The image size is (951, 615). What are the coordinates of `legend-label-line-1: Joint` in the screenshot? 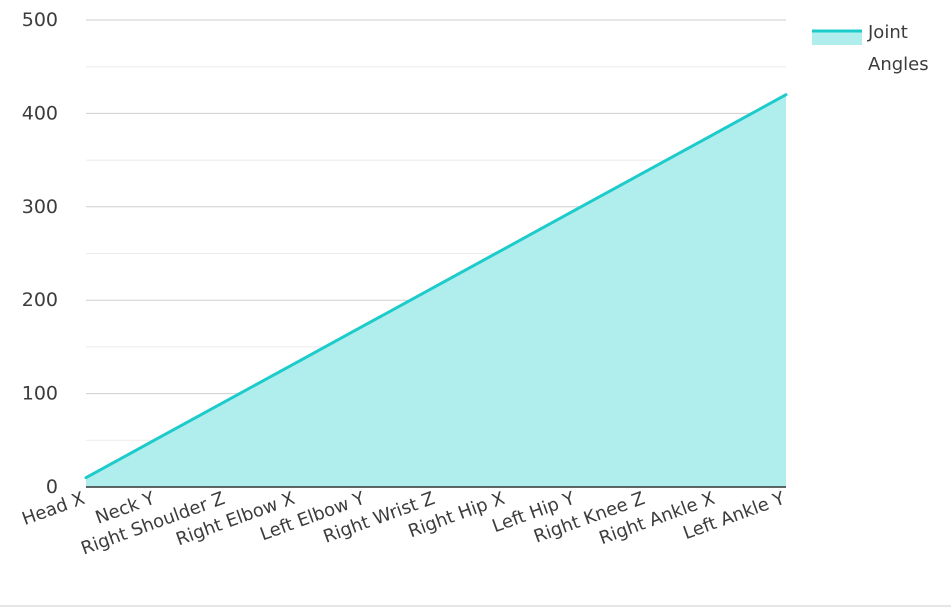 It's located at (887, 32).